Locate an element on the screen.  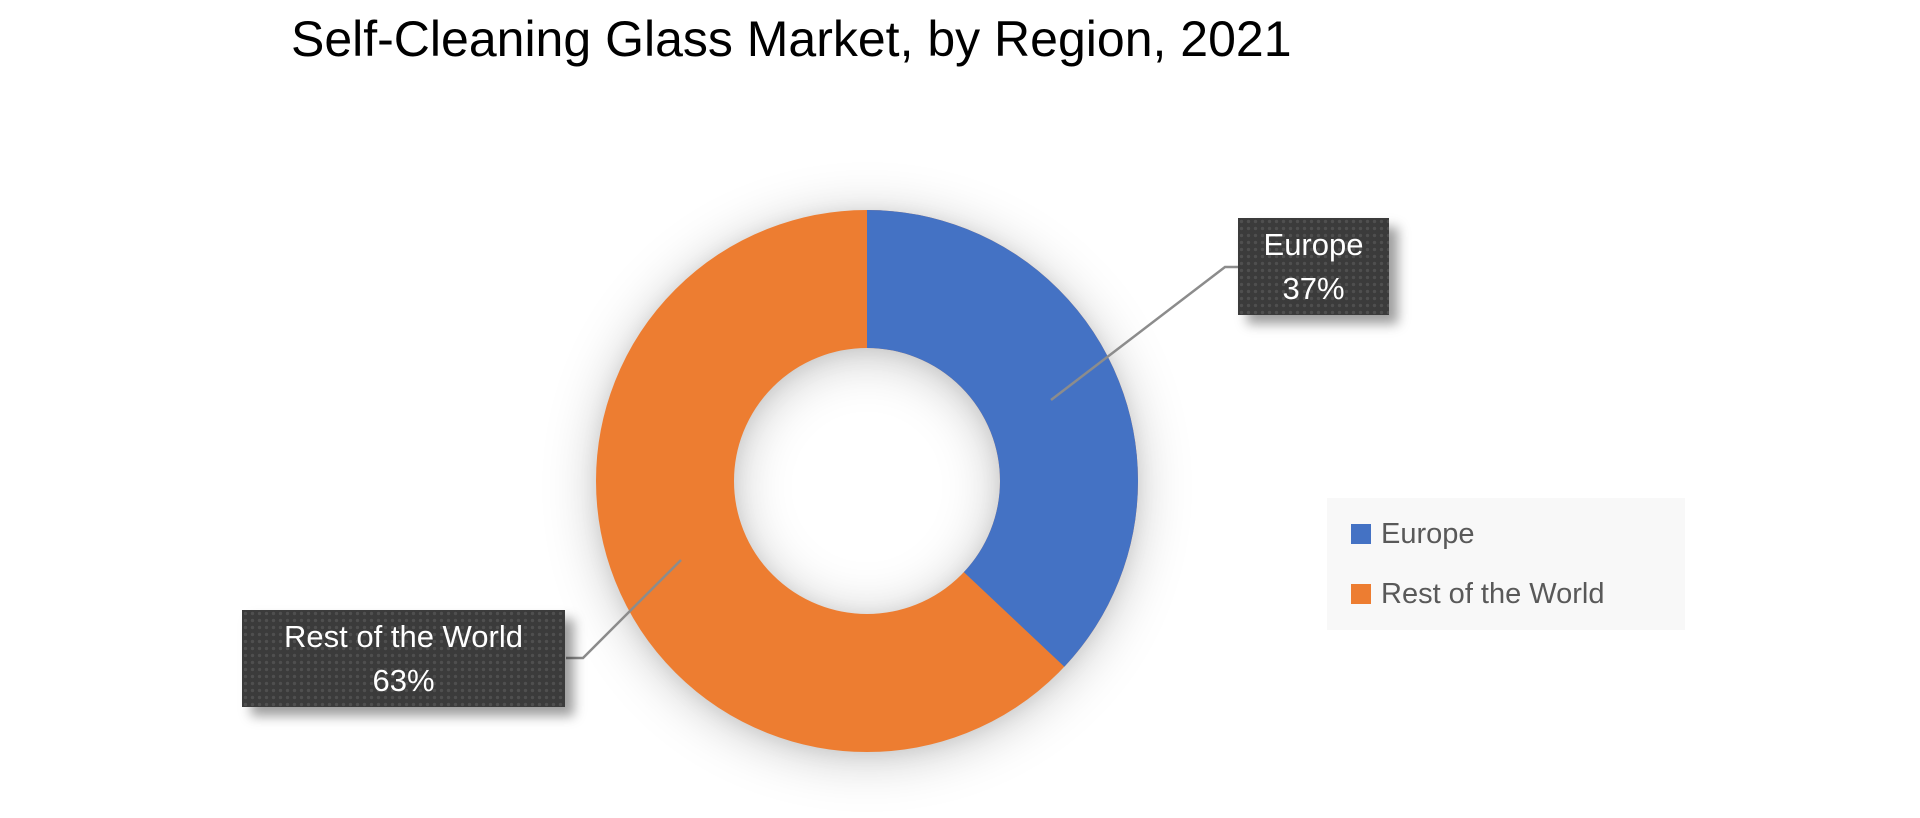
callout-rest-value: 63% is located at coordinates (403, 680).